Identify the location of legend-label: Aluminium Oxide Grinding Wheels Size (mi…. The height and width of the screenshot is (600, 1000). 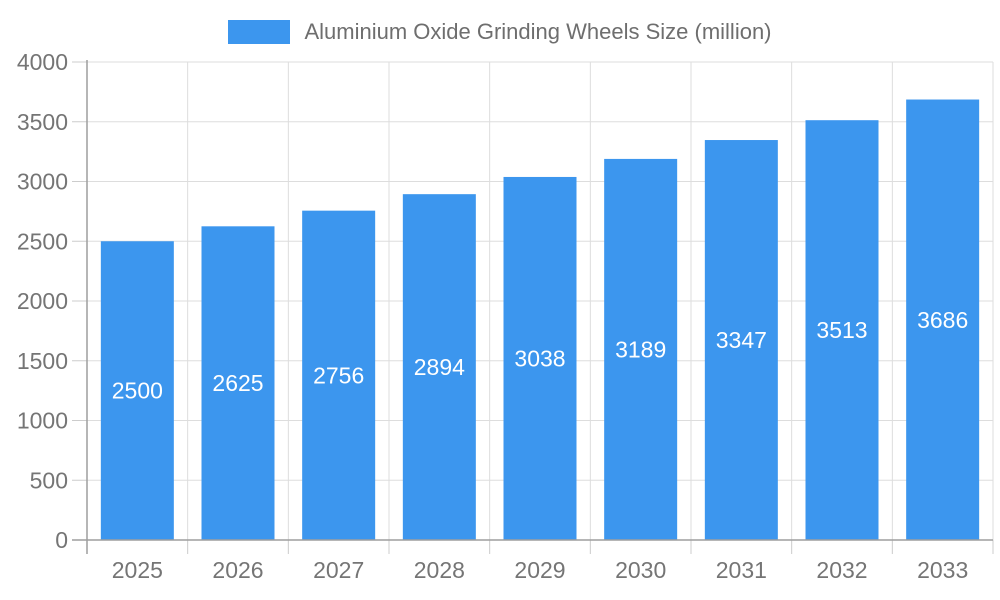
(538, 31).